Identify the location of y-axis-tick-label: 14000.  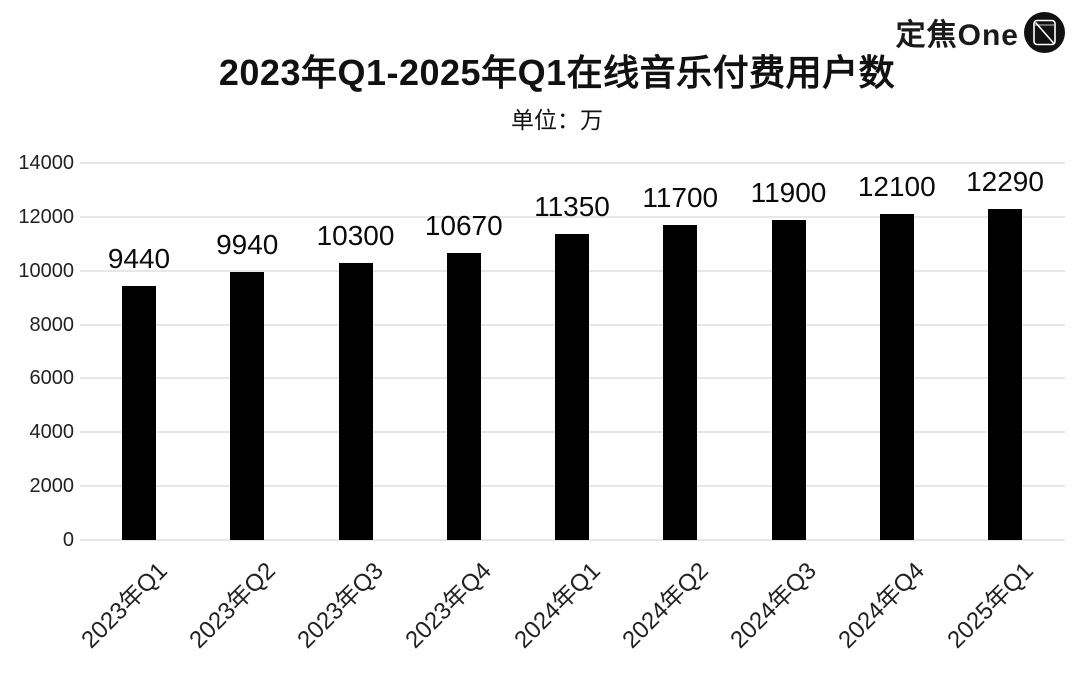
(46, 163).